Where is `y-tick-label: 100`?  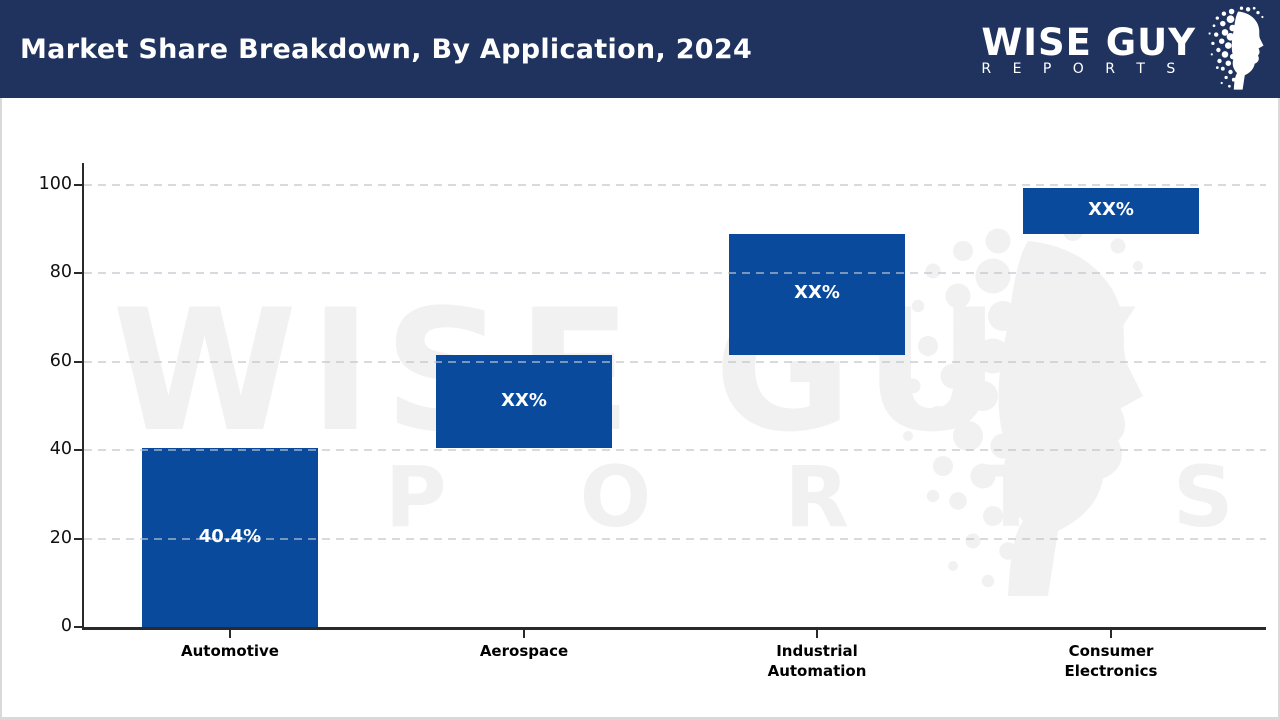
y-tick-label: 100 is located at coordinates (55, 184).